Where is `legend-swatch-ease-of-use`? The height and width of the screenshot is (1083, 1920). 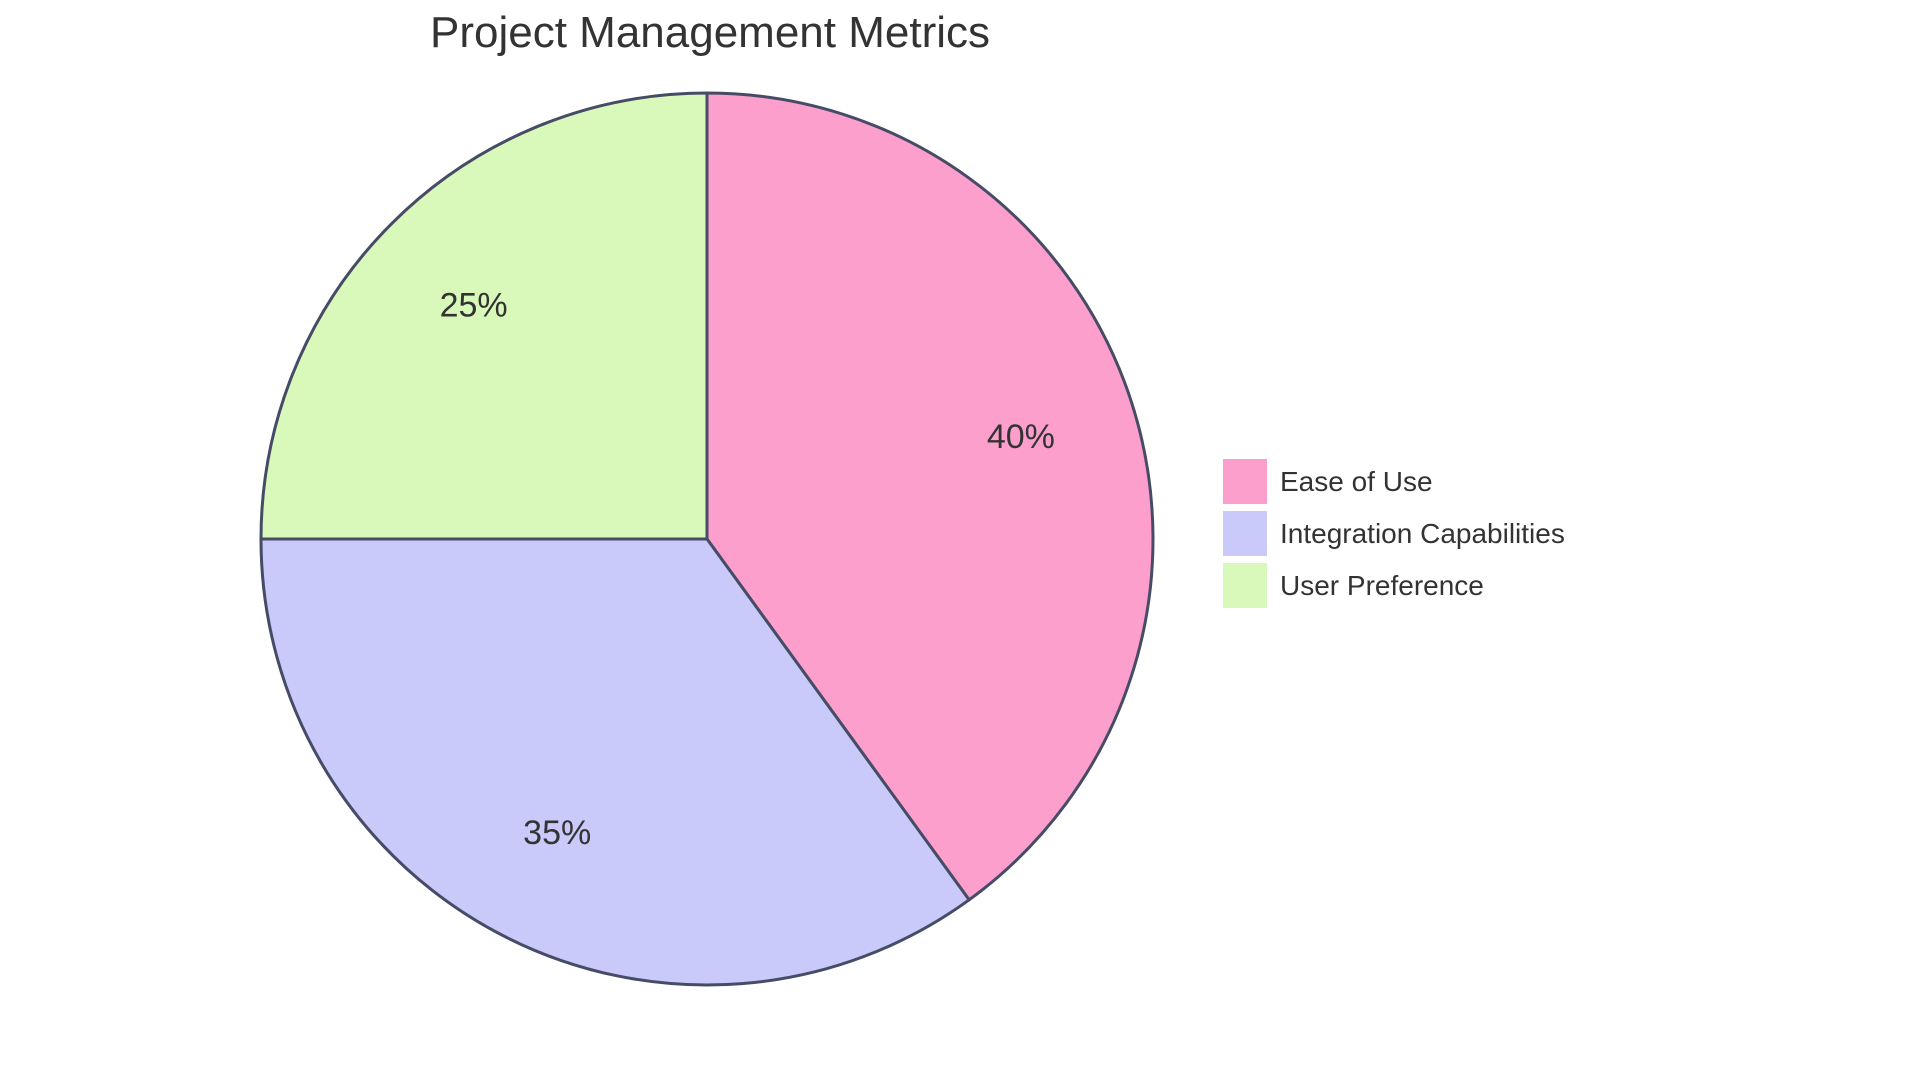 legend-swatch-ease-of-use is located at coordinates (1245, 481).